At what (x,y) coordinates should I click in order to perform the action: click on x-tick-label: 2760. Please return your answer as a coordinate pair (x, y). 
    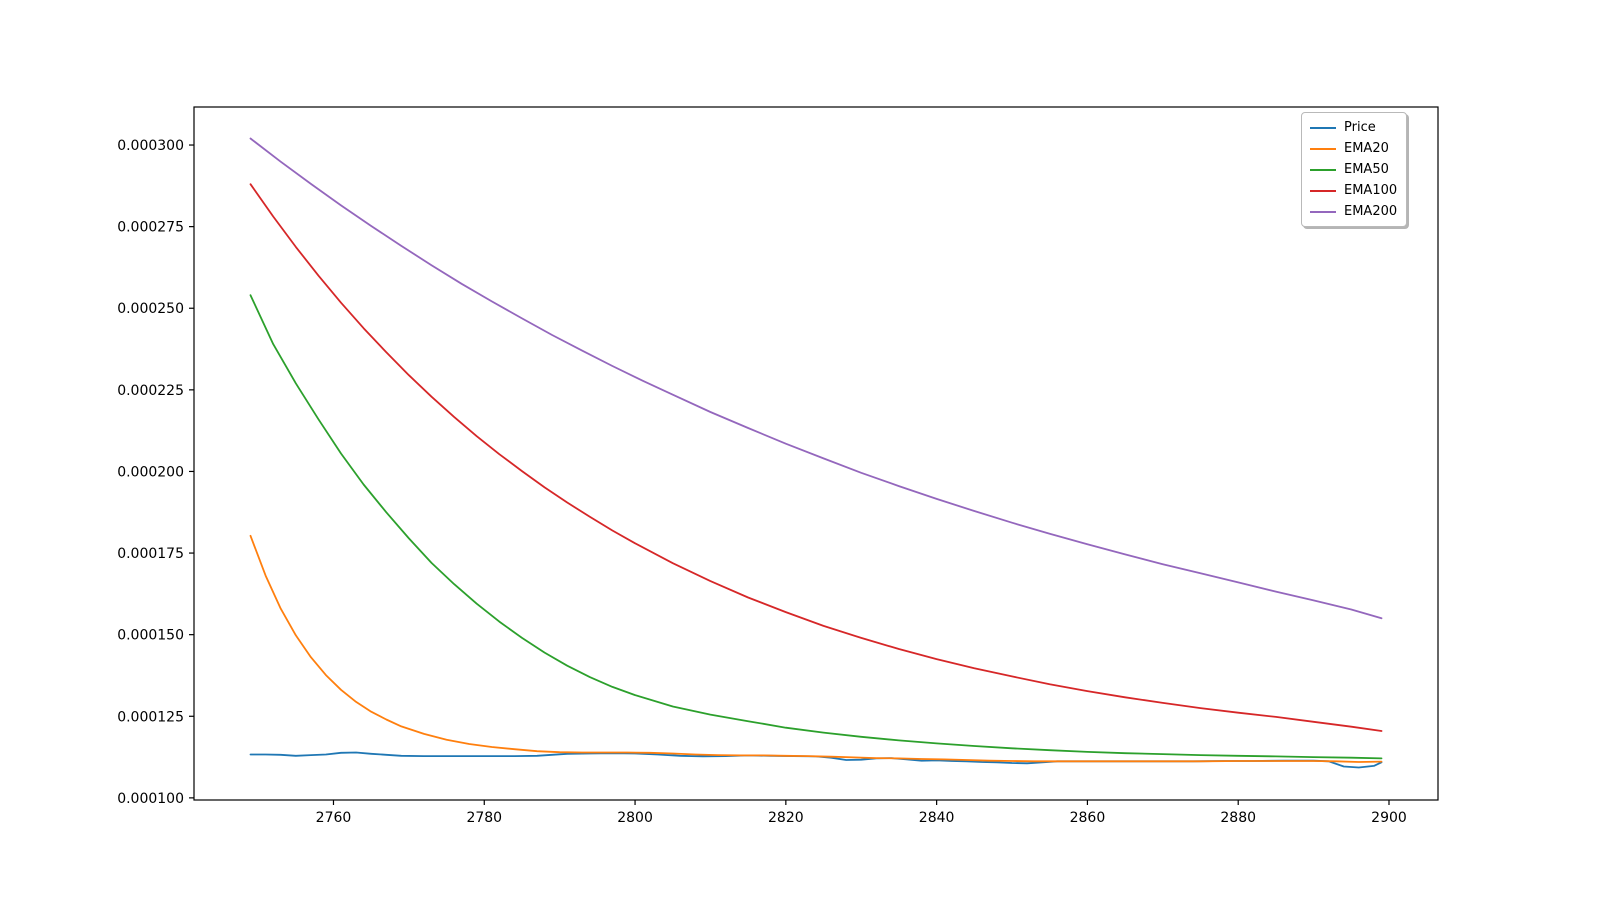
    Looking at the image, I should click on (334, 818).